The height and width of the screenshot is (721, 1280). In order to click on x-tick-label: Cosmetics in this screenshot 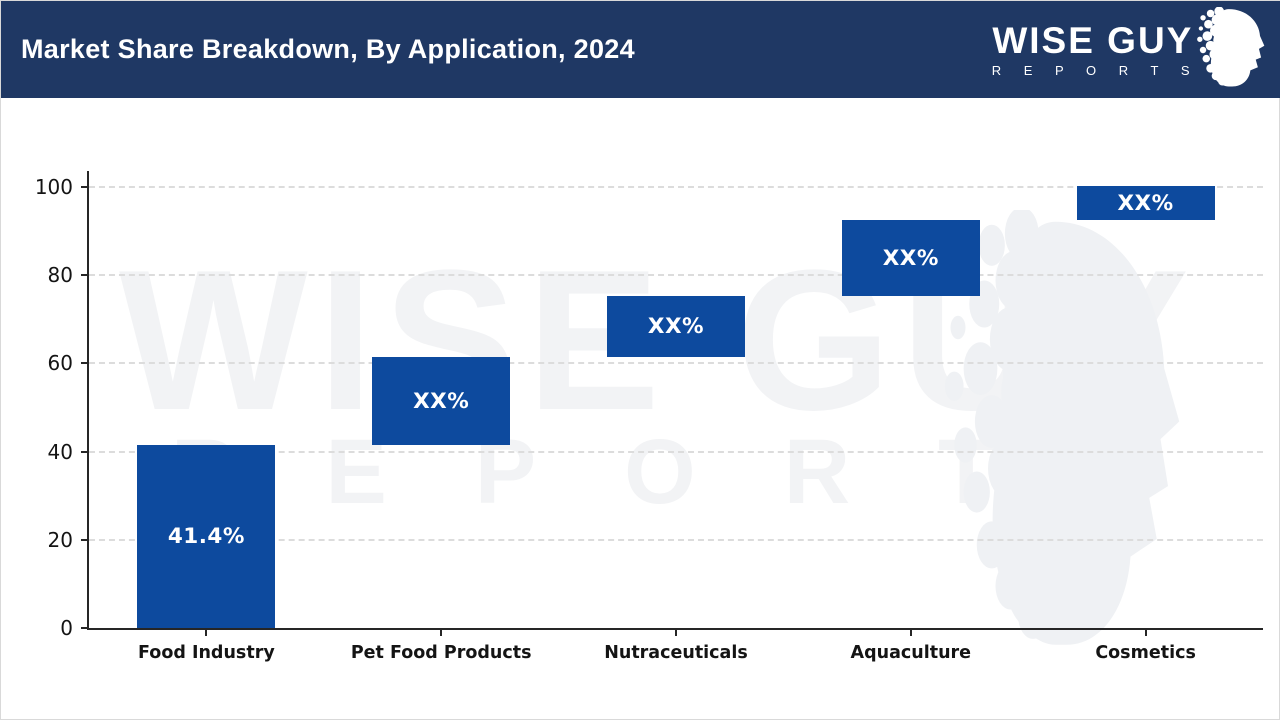, I will do `click(1145, 653)`.